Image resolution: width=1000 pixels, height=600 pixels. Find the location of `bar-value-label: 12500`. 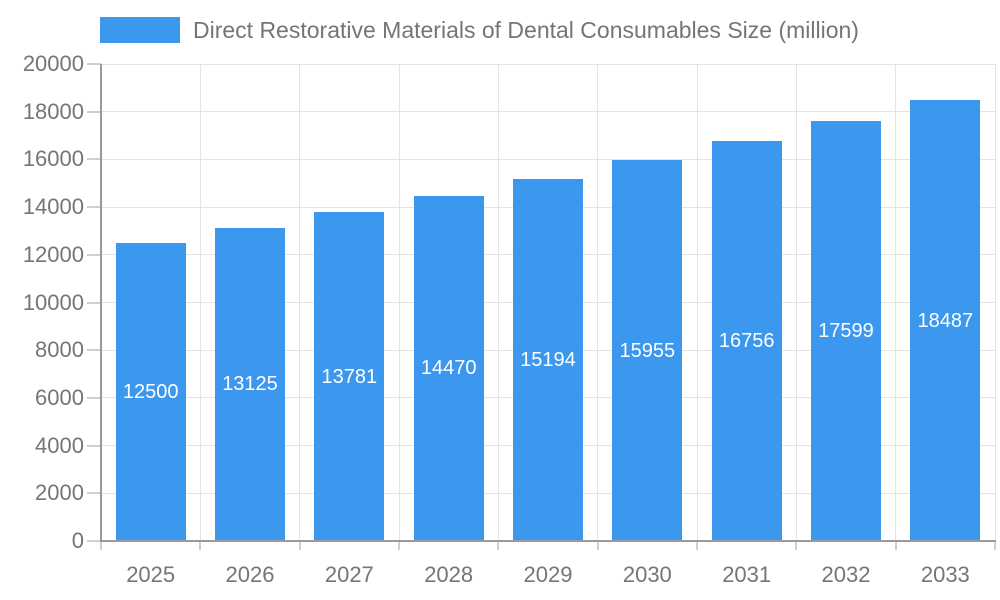

bar-value-label: 12500 is located at coordinates (150, 391).